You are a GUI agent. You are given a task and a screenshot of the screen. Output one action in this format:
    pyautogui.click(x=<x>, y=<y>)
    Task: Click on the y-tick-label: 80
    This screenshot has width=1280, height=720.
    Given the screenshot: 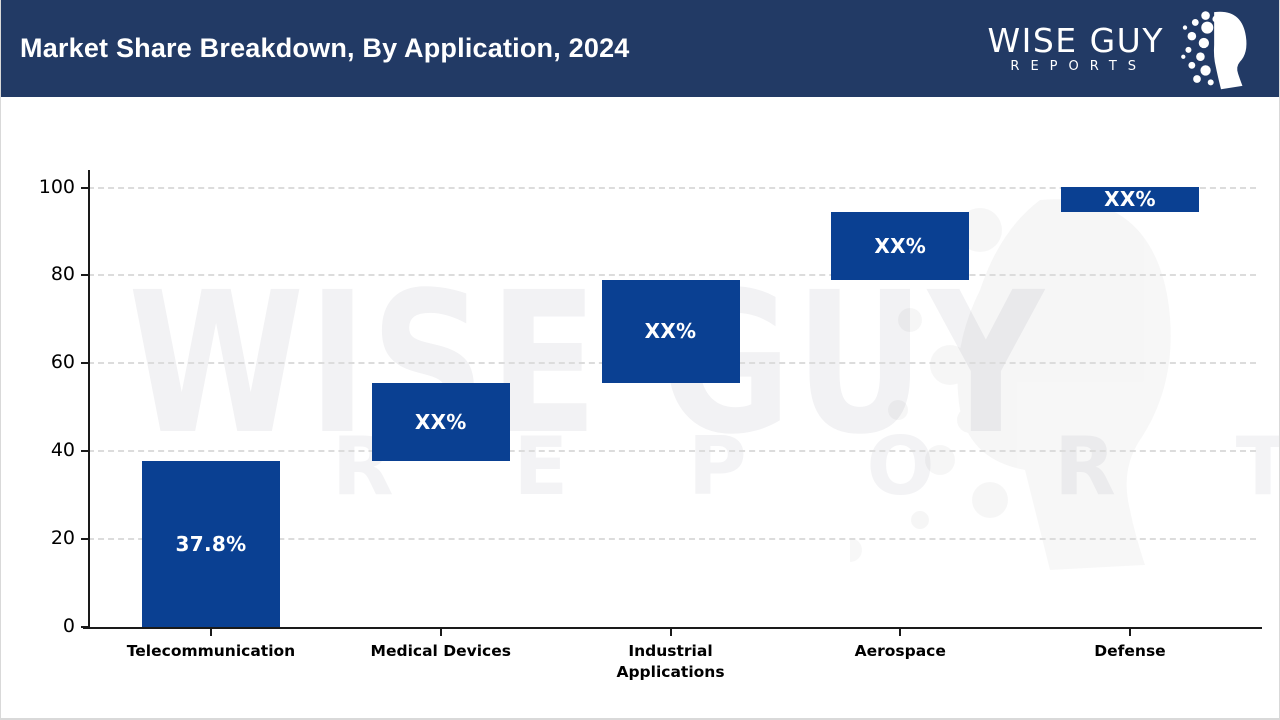 What is the action you would take?
    pyautogui.click(x=62, y=274)
    